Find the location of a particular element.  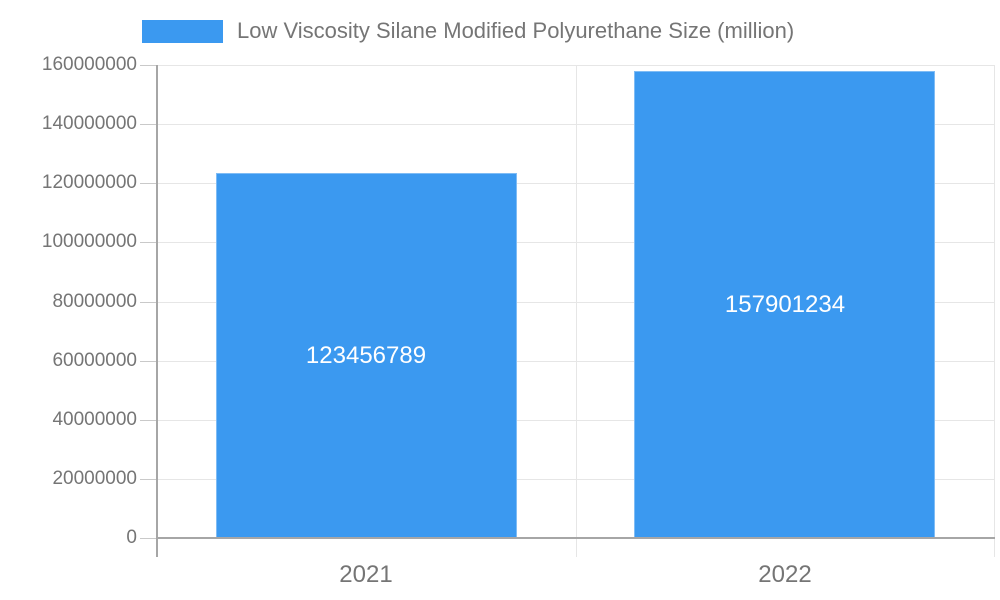

y-tick-label: 80000000 is located at coordinates (94, 301).